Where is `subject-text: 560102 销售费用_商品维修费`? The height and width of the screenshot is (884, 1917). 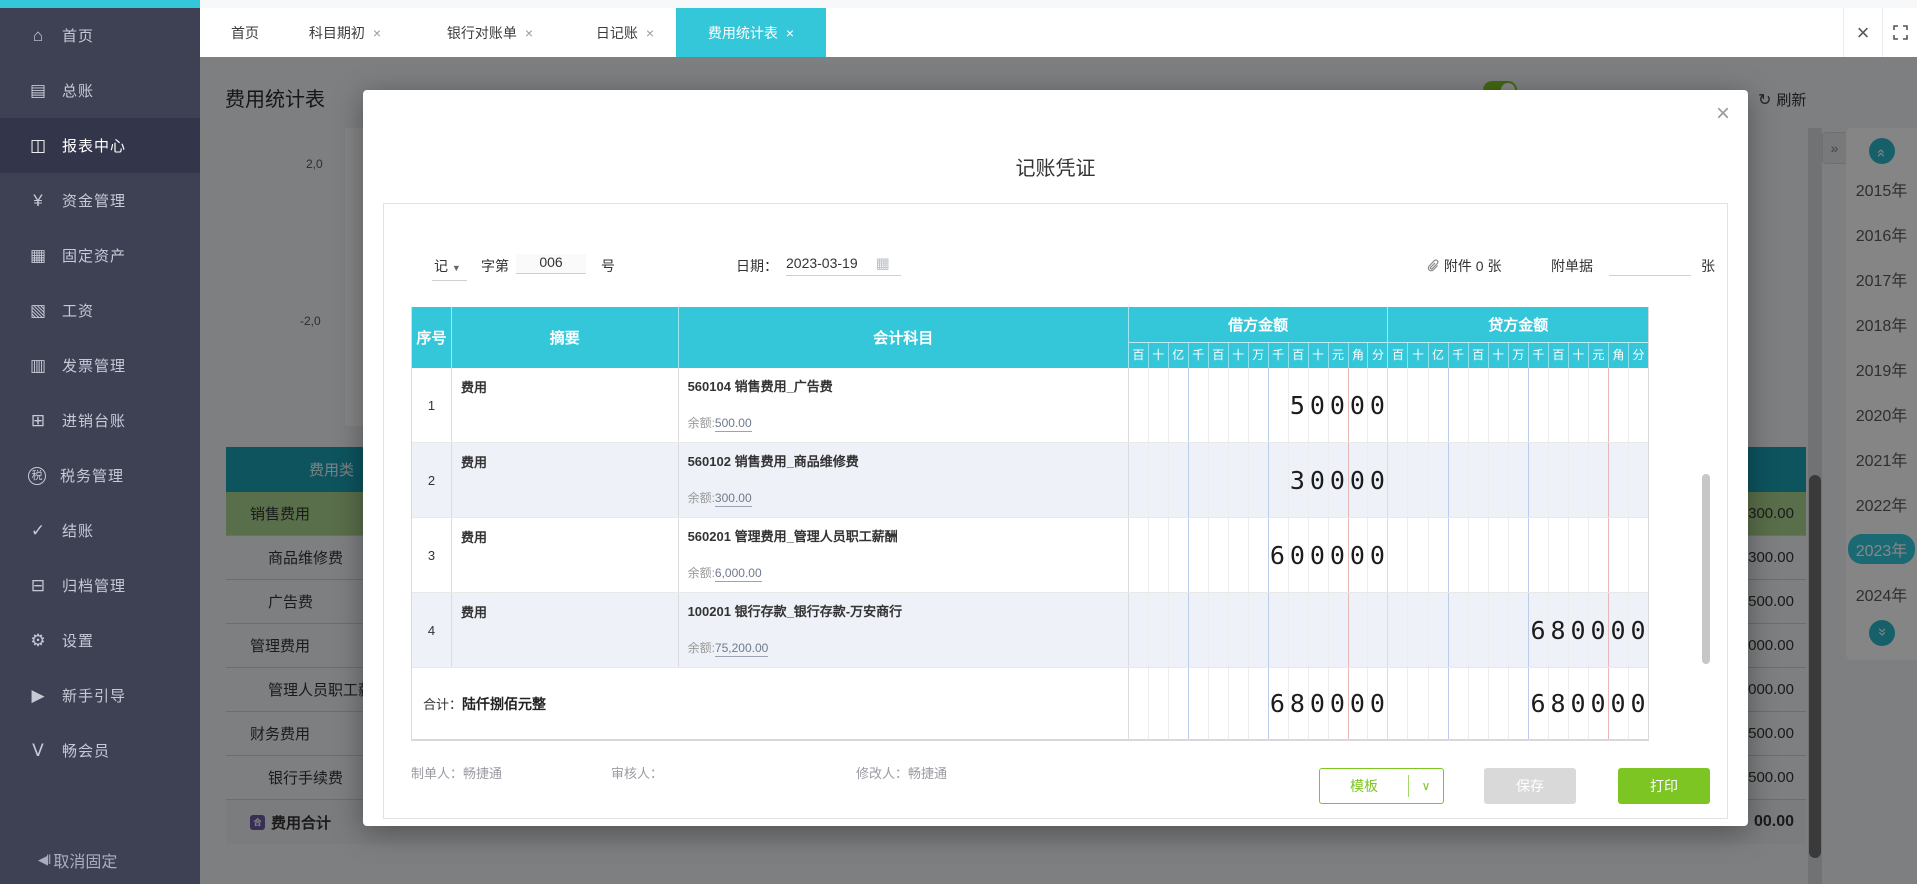
subject-text: 560102 销售费用_商品维修费 is located at coordinates (773, 461).